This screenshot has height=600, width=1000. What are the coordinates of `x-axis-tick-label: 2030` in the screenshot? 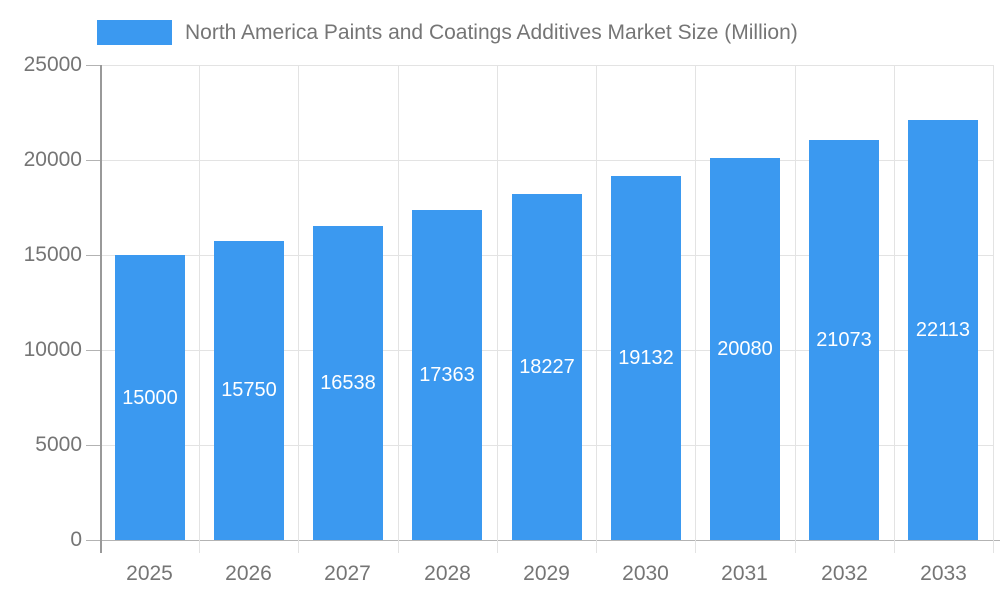 It's located at (645, 573).